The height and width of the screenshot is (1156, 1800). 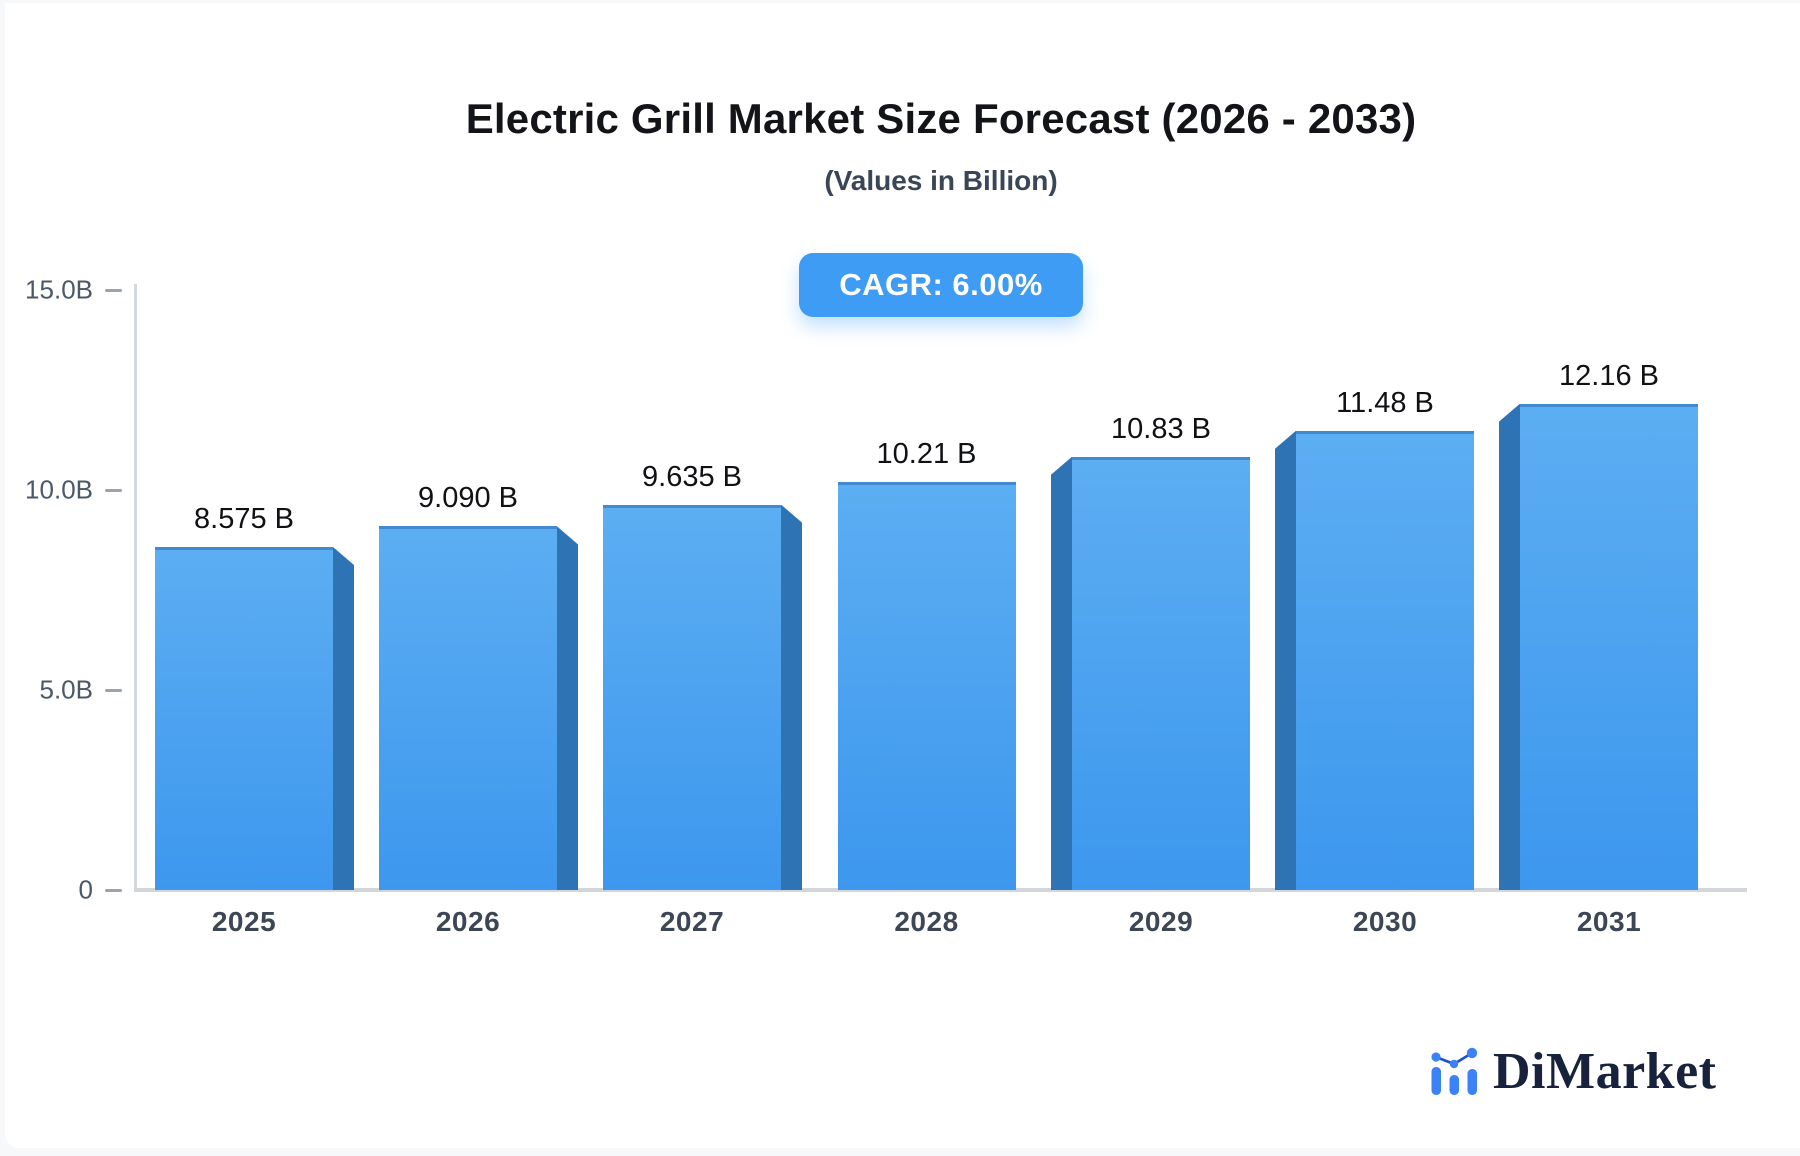 What do you see at coordinates (692, 476) in the screenshot?
I see `bar-value-label: 9.635 B` at bounding box center [692, 476].